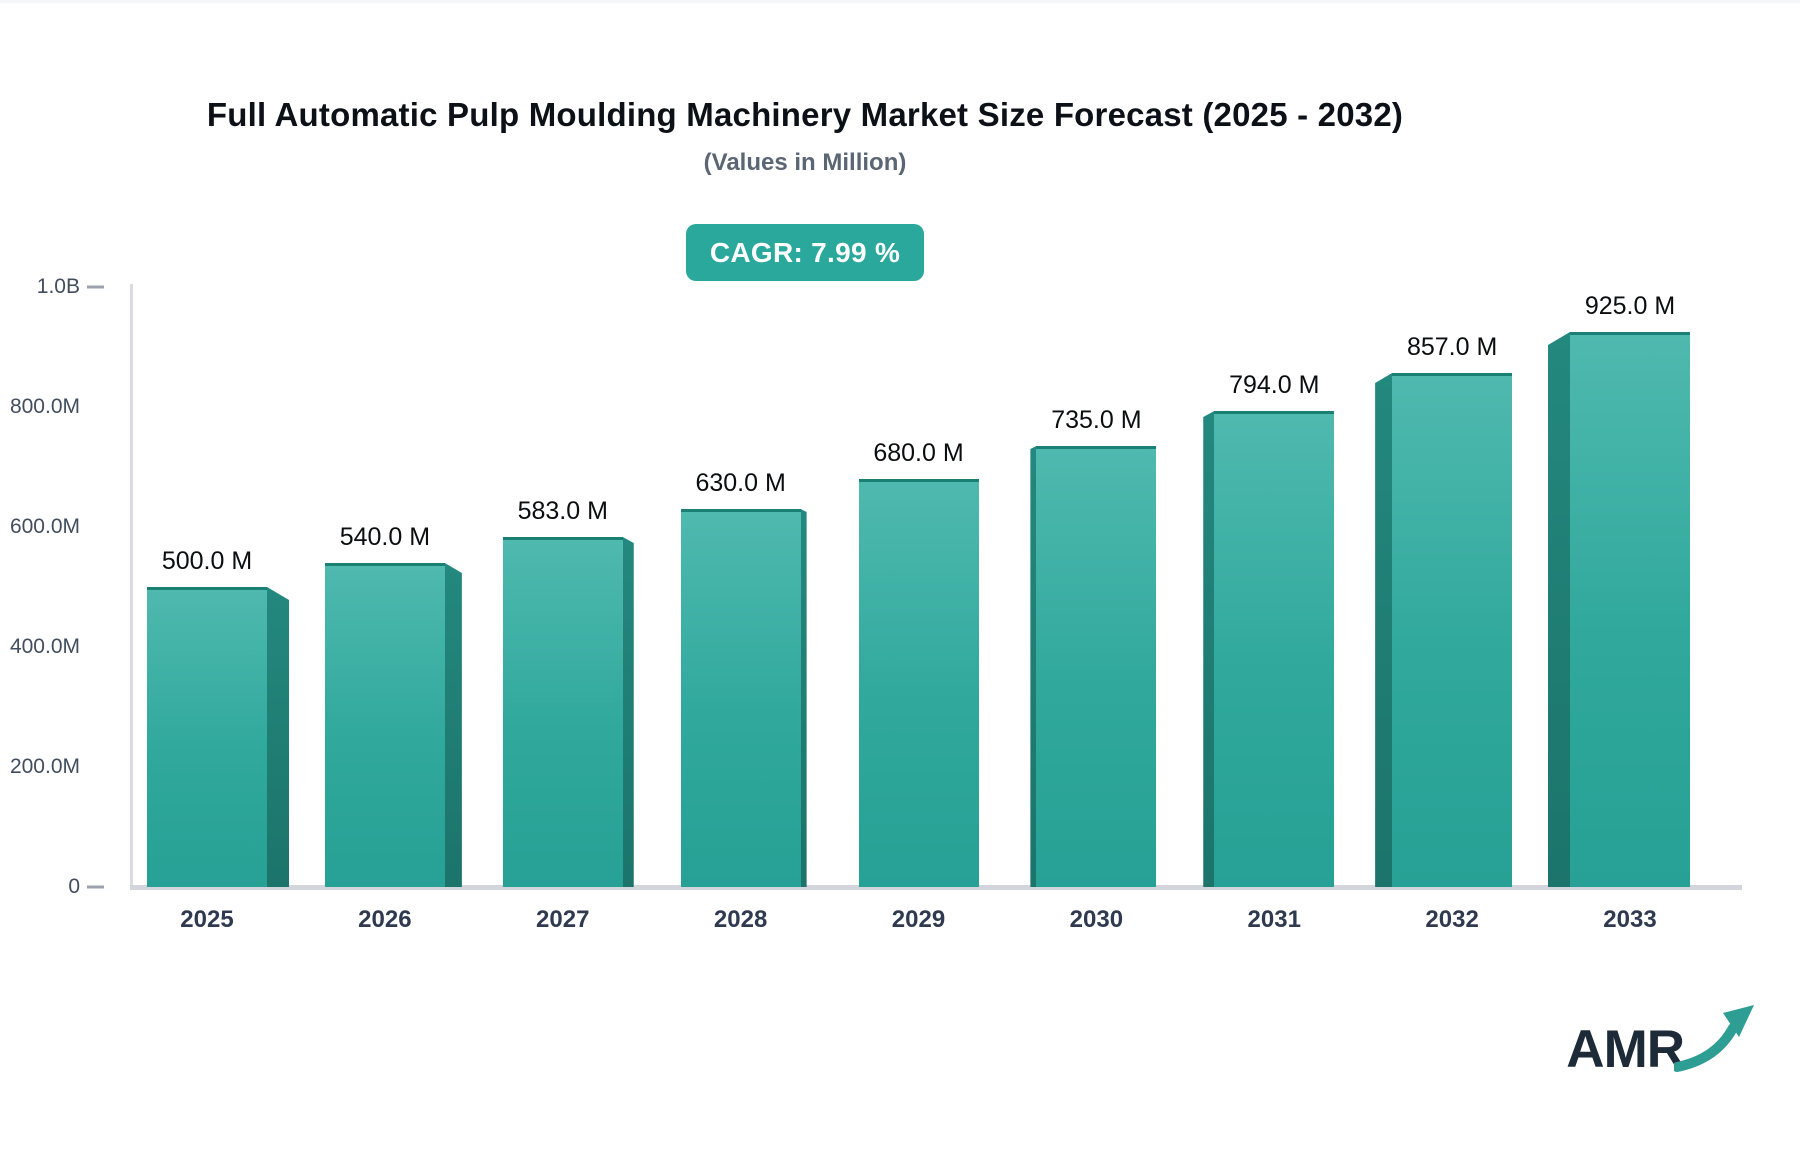 The height and width of the screenshot is (1156, 1800). Describe the element at coordinates (1714, 1038) in the screenshot. I see `growth-arrow-icon` at that location.